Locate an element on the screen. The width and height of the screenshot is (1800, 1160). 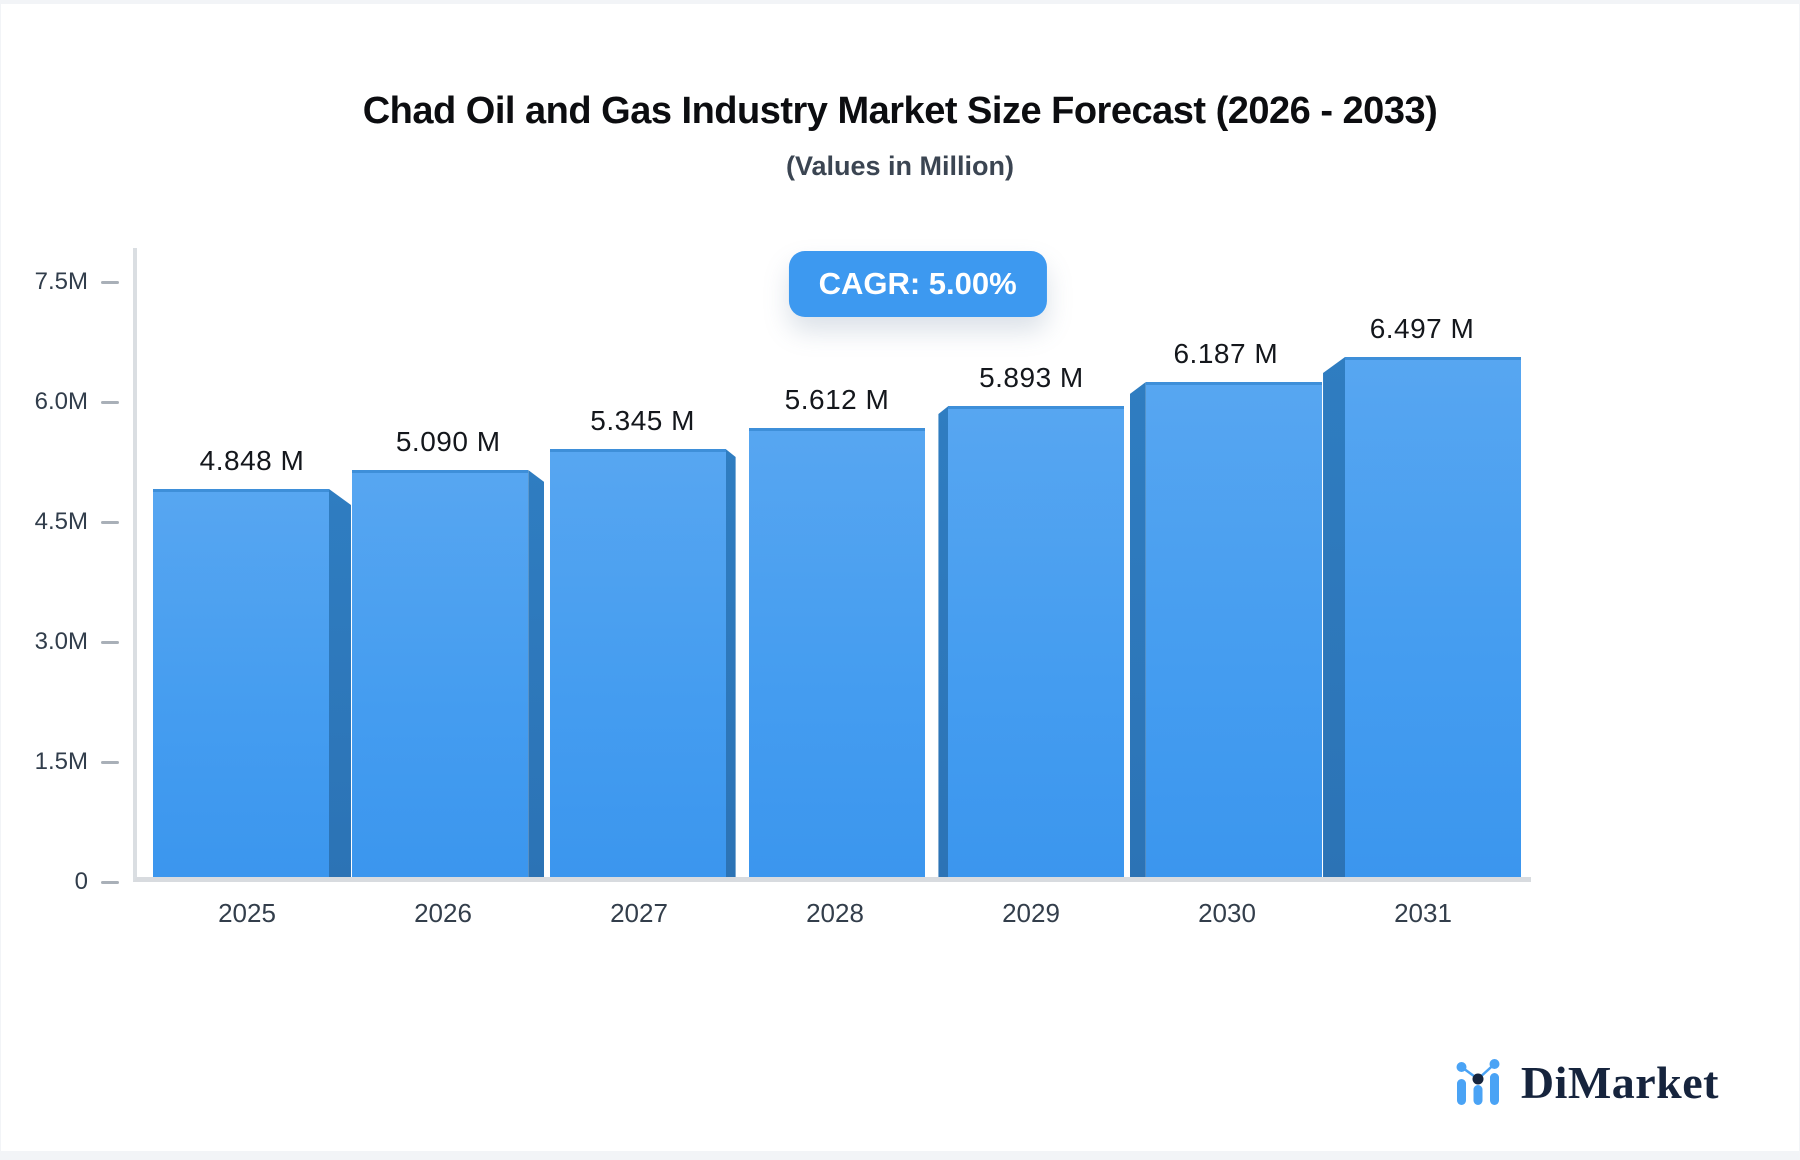
x-axis-label-2027: 2027 is located at coordinates (639, 913).